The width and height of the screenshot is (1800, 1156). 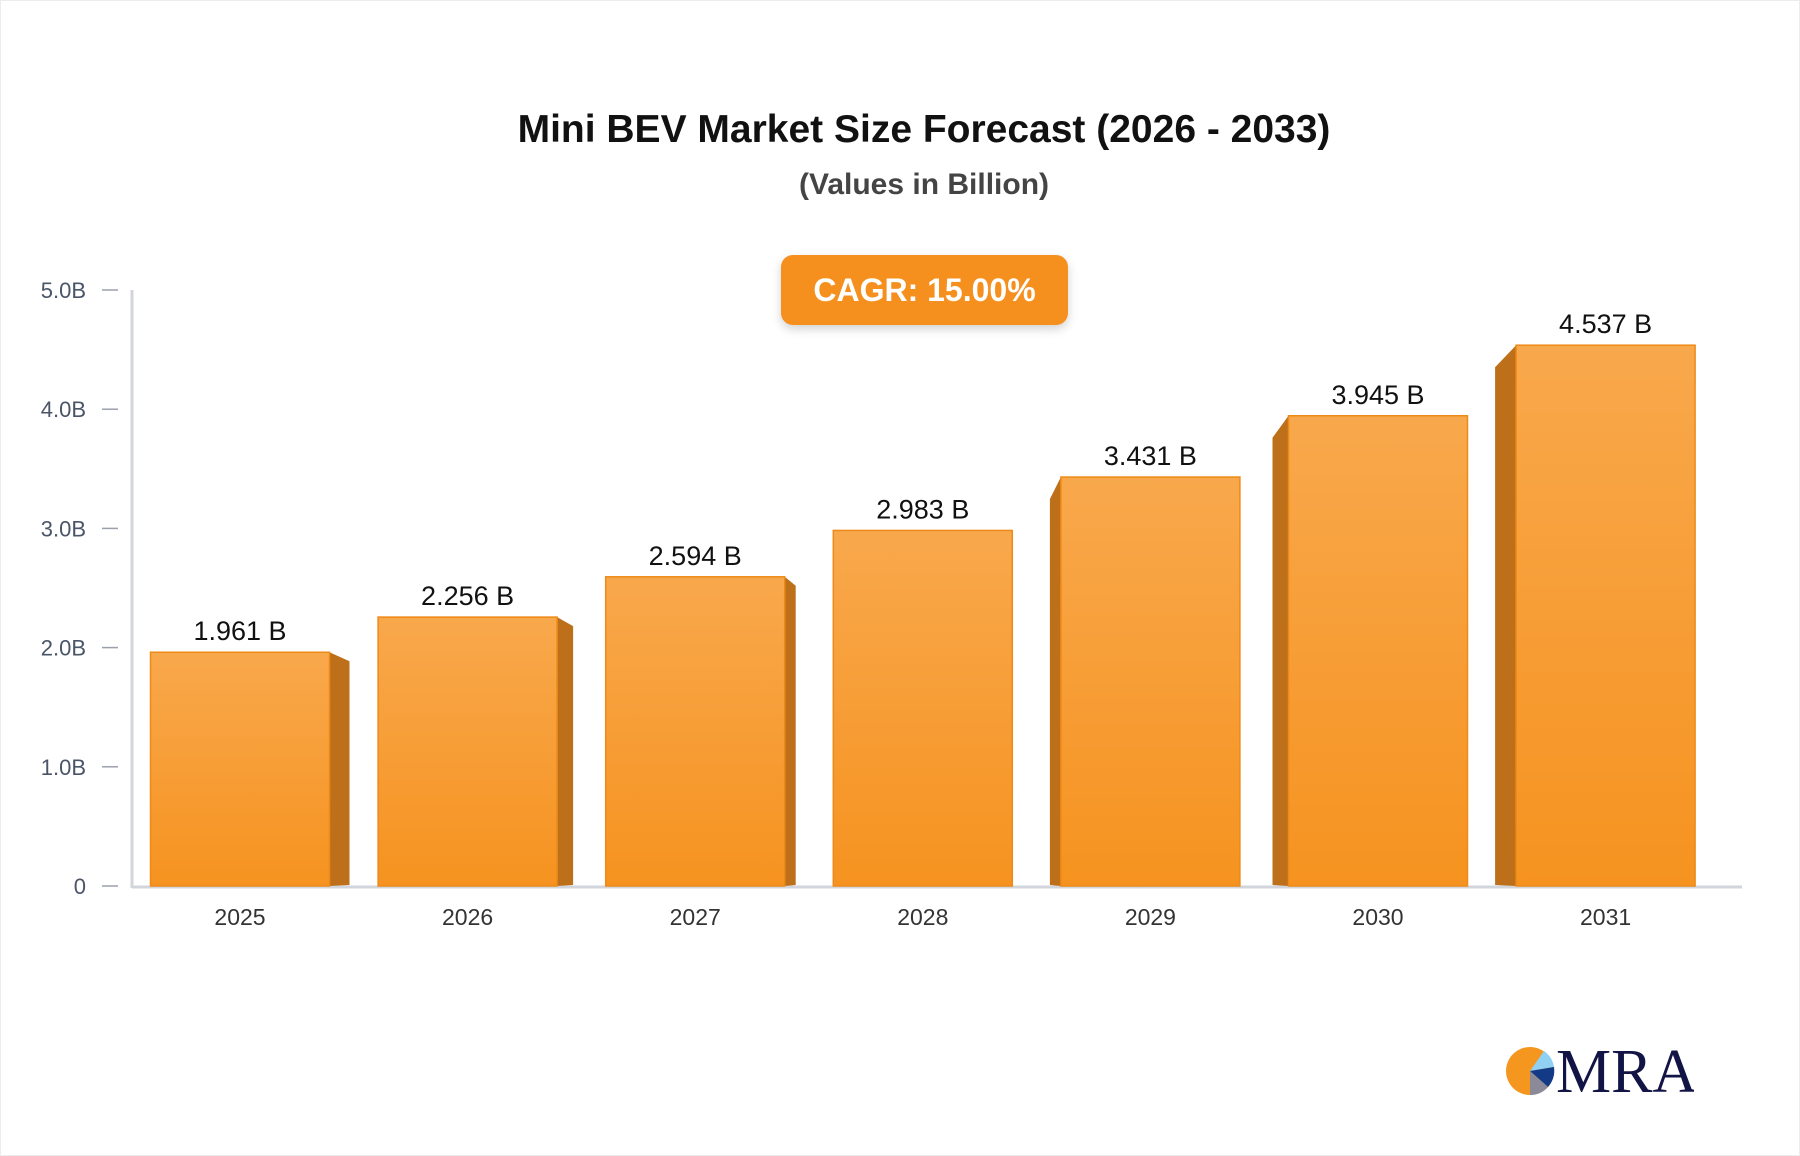 I want to click on cagr-badge: CAGR: 15.00%, so click(x=924, y=290).